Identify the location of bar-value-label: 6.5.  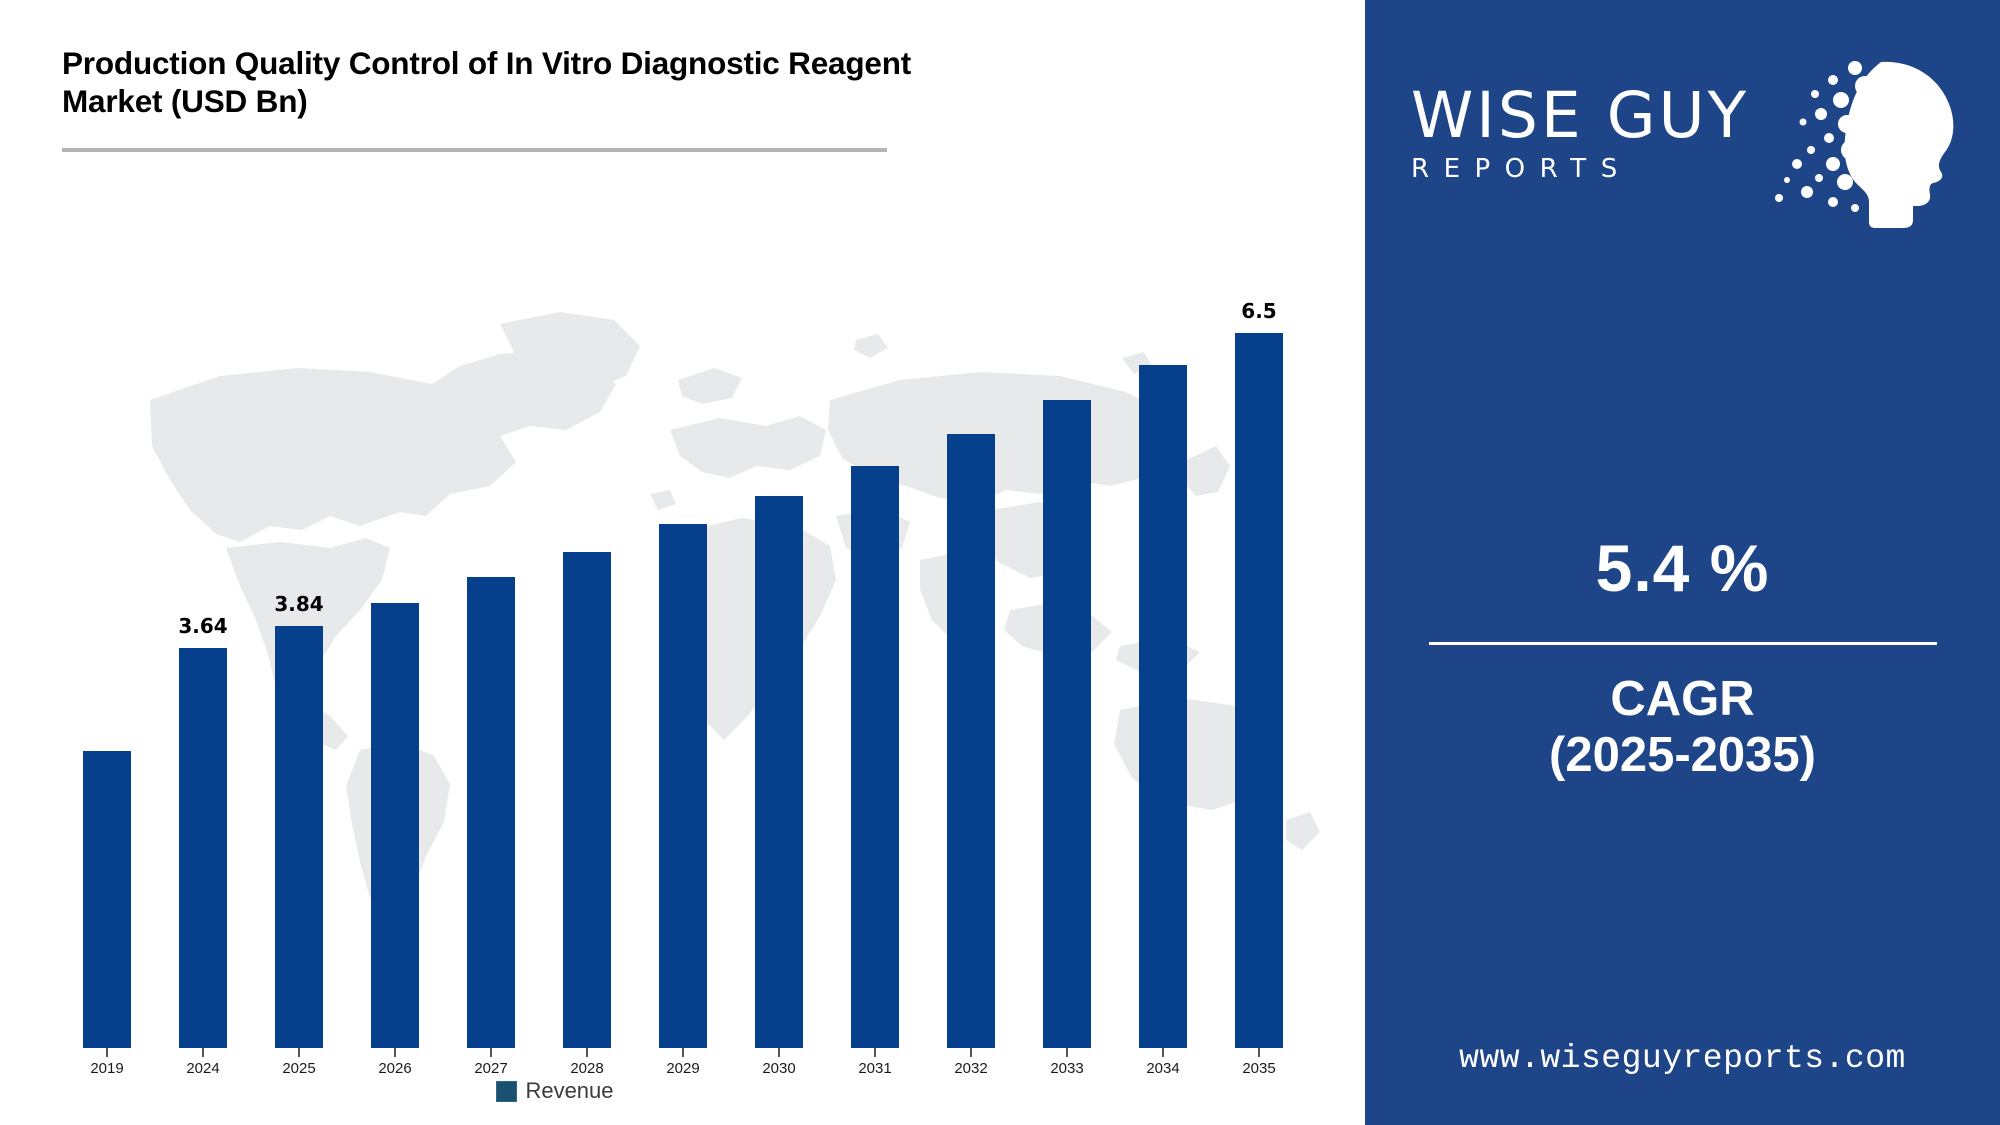
(1259, 311).